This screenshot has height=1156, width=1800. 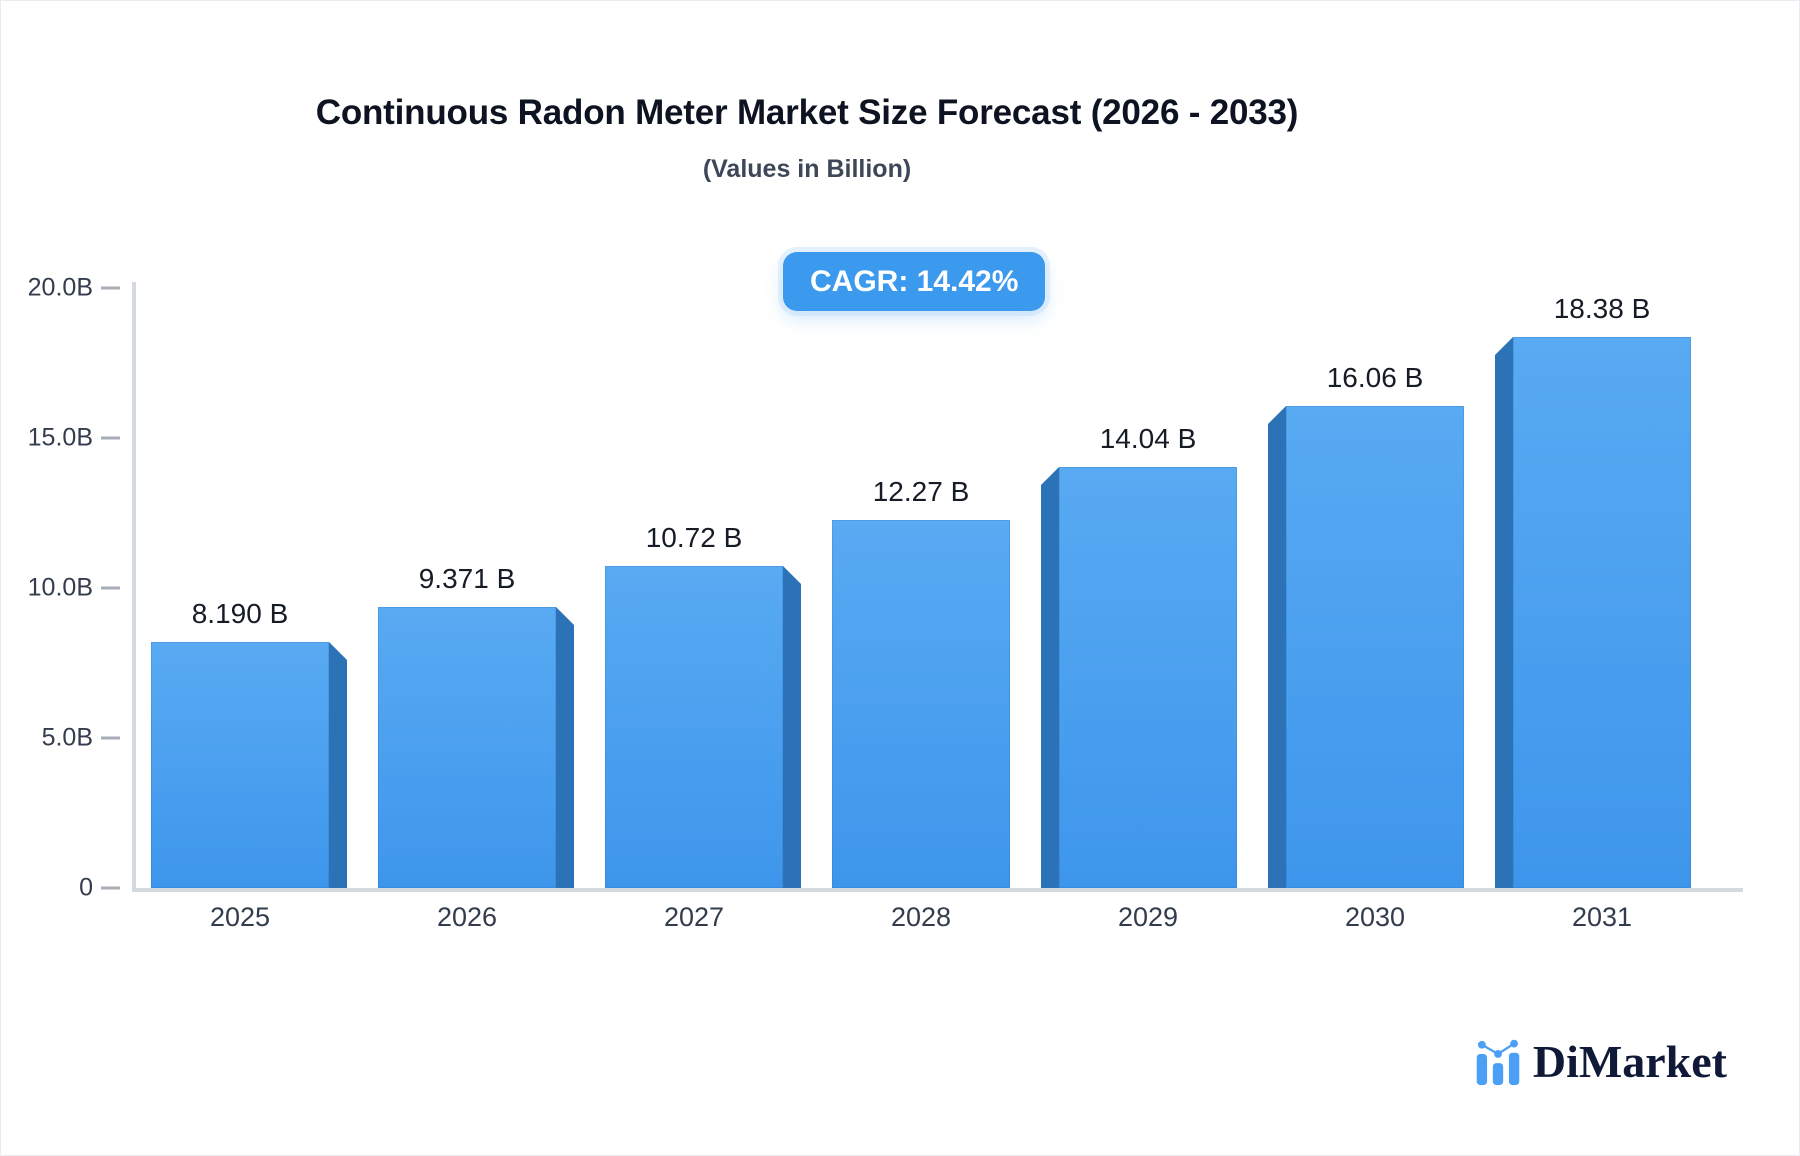 I want to click on bar-value-label: 9.371 B, so click(x=467, y=578).